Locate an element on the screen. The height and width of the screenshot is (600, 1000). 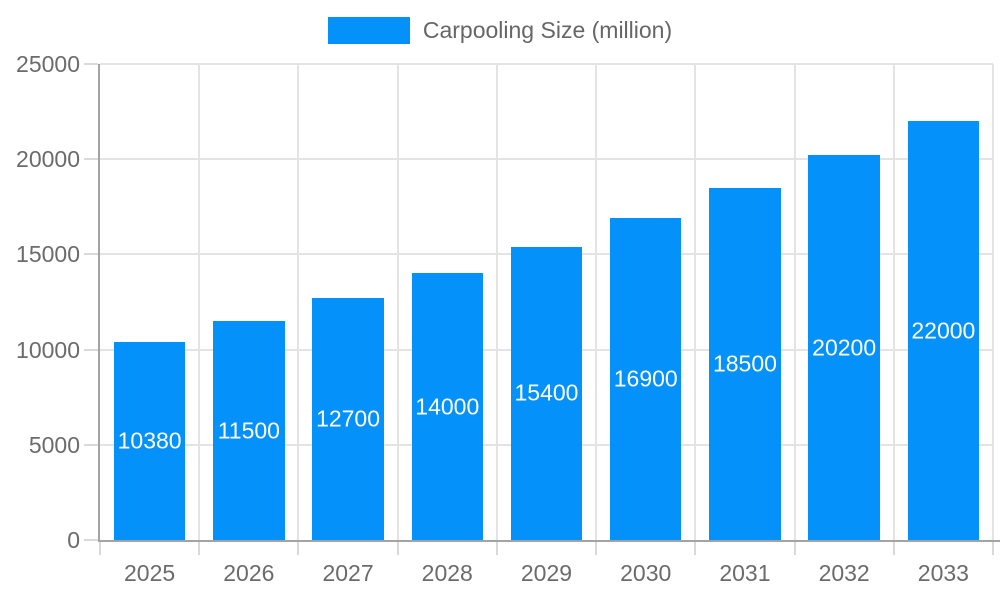
x-tick-label: 2029 is located at coordinates (546, 573).